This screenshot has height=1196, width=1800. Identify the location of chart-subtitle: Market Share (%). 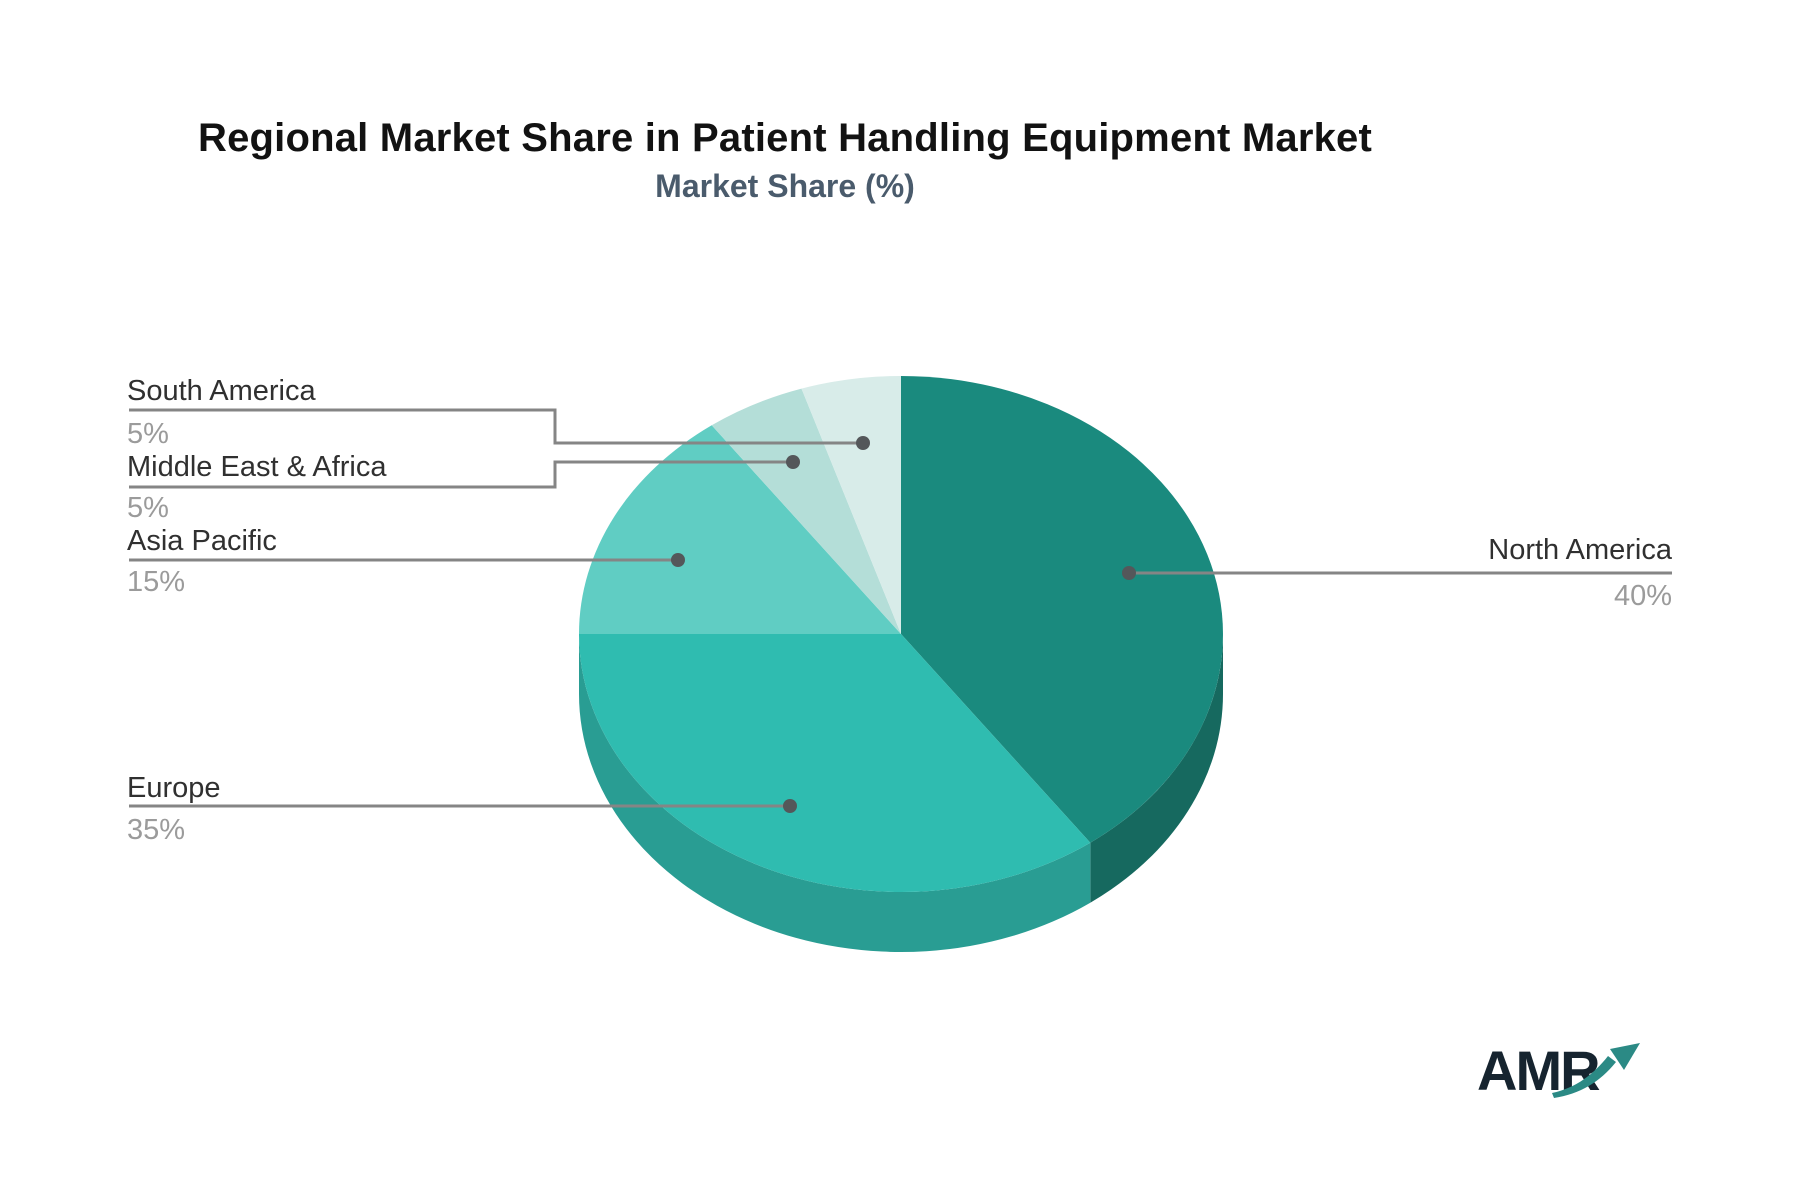
(785, 186).